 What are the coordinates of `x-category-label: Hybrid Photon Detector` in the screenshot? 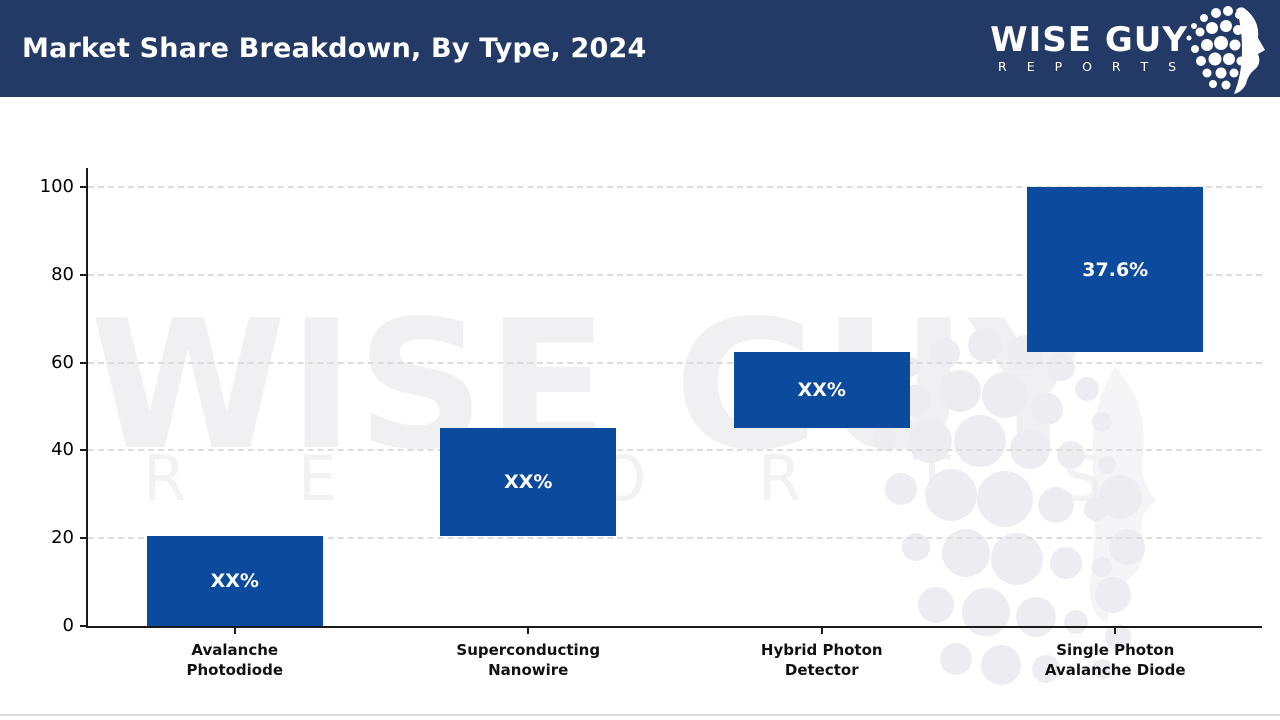 It's located at (822, 660).